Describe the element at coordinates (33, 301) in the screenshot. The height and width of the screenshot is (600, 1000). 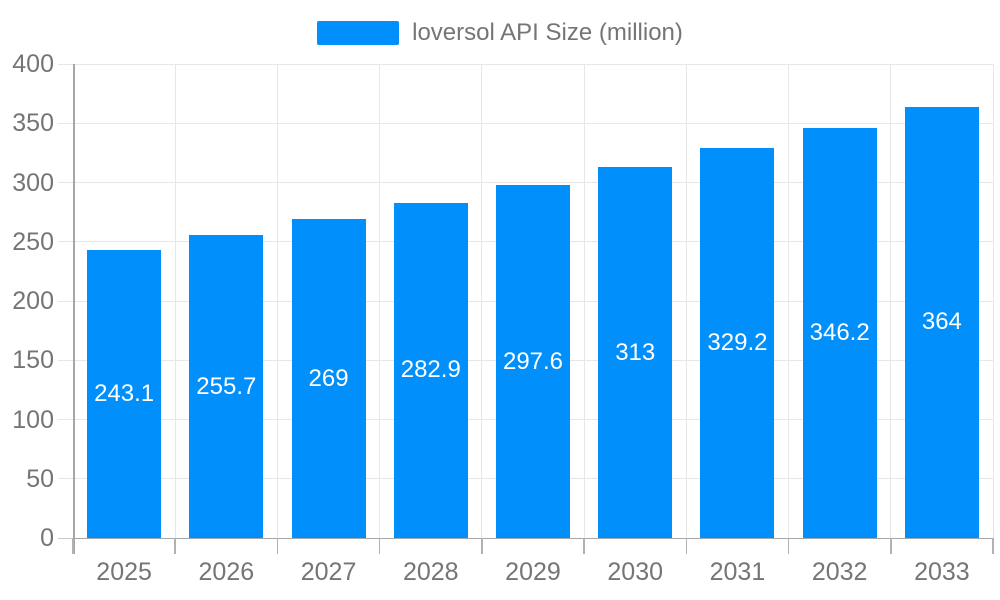
I see `y-axis-label: 200` at that location.